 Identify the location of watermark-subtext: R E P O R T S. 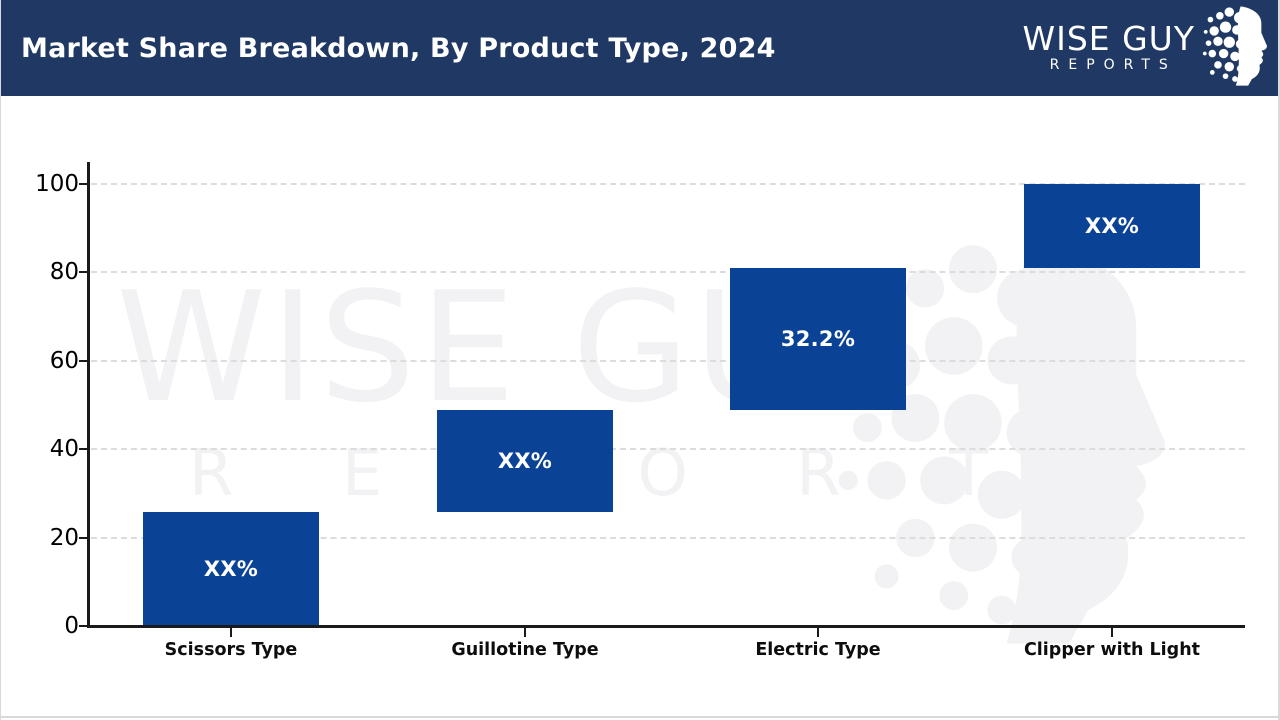
(685, 474).